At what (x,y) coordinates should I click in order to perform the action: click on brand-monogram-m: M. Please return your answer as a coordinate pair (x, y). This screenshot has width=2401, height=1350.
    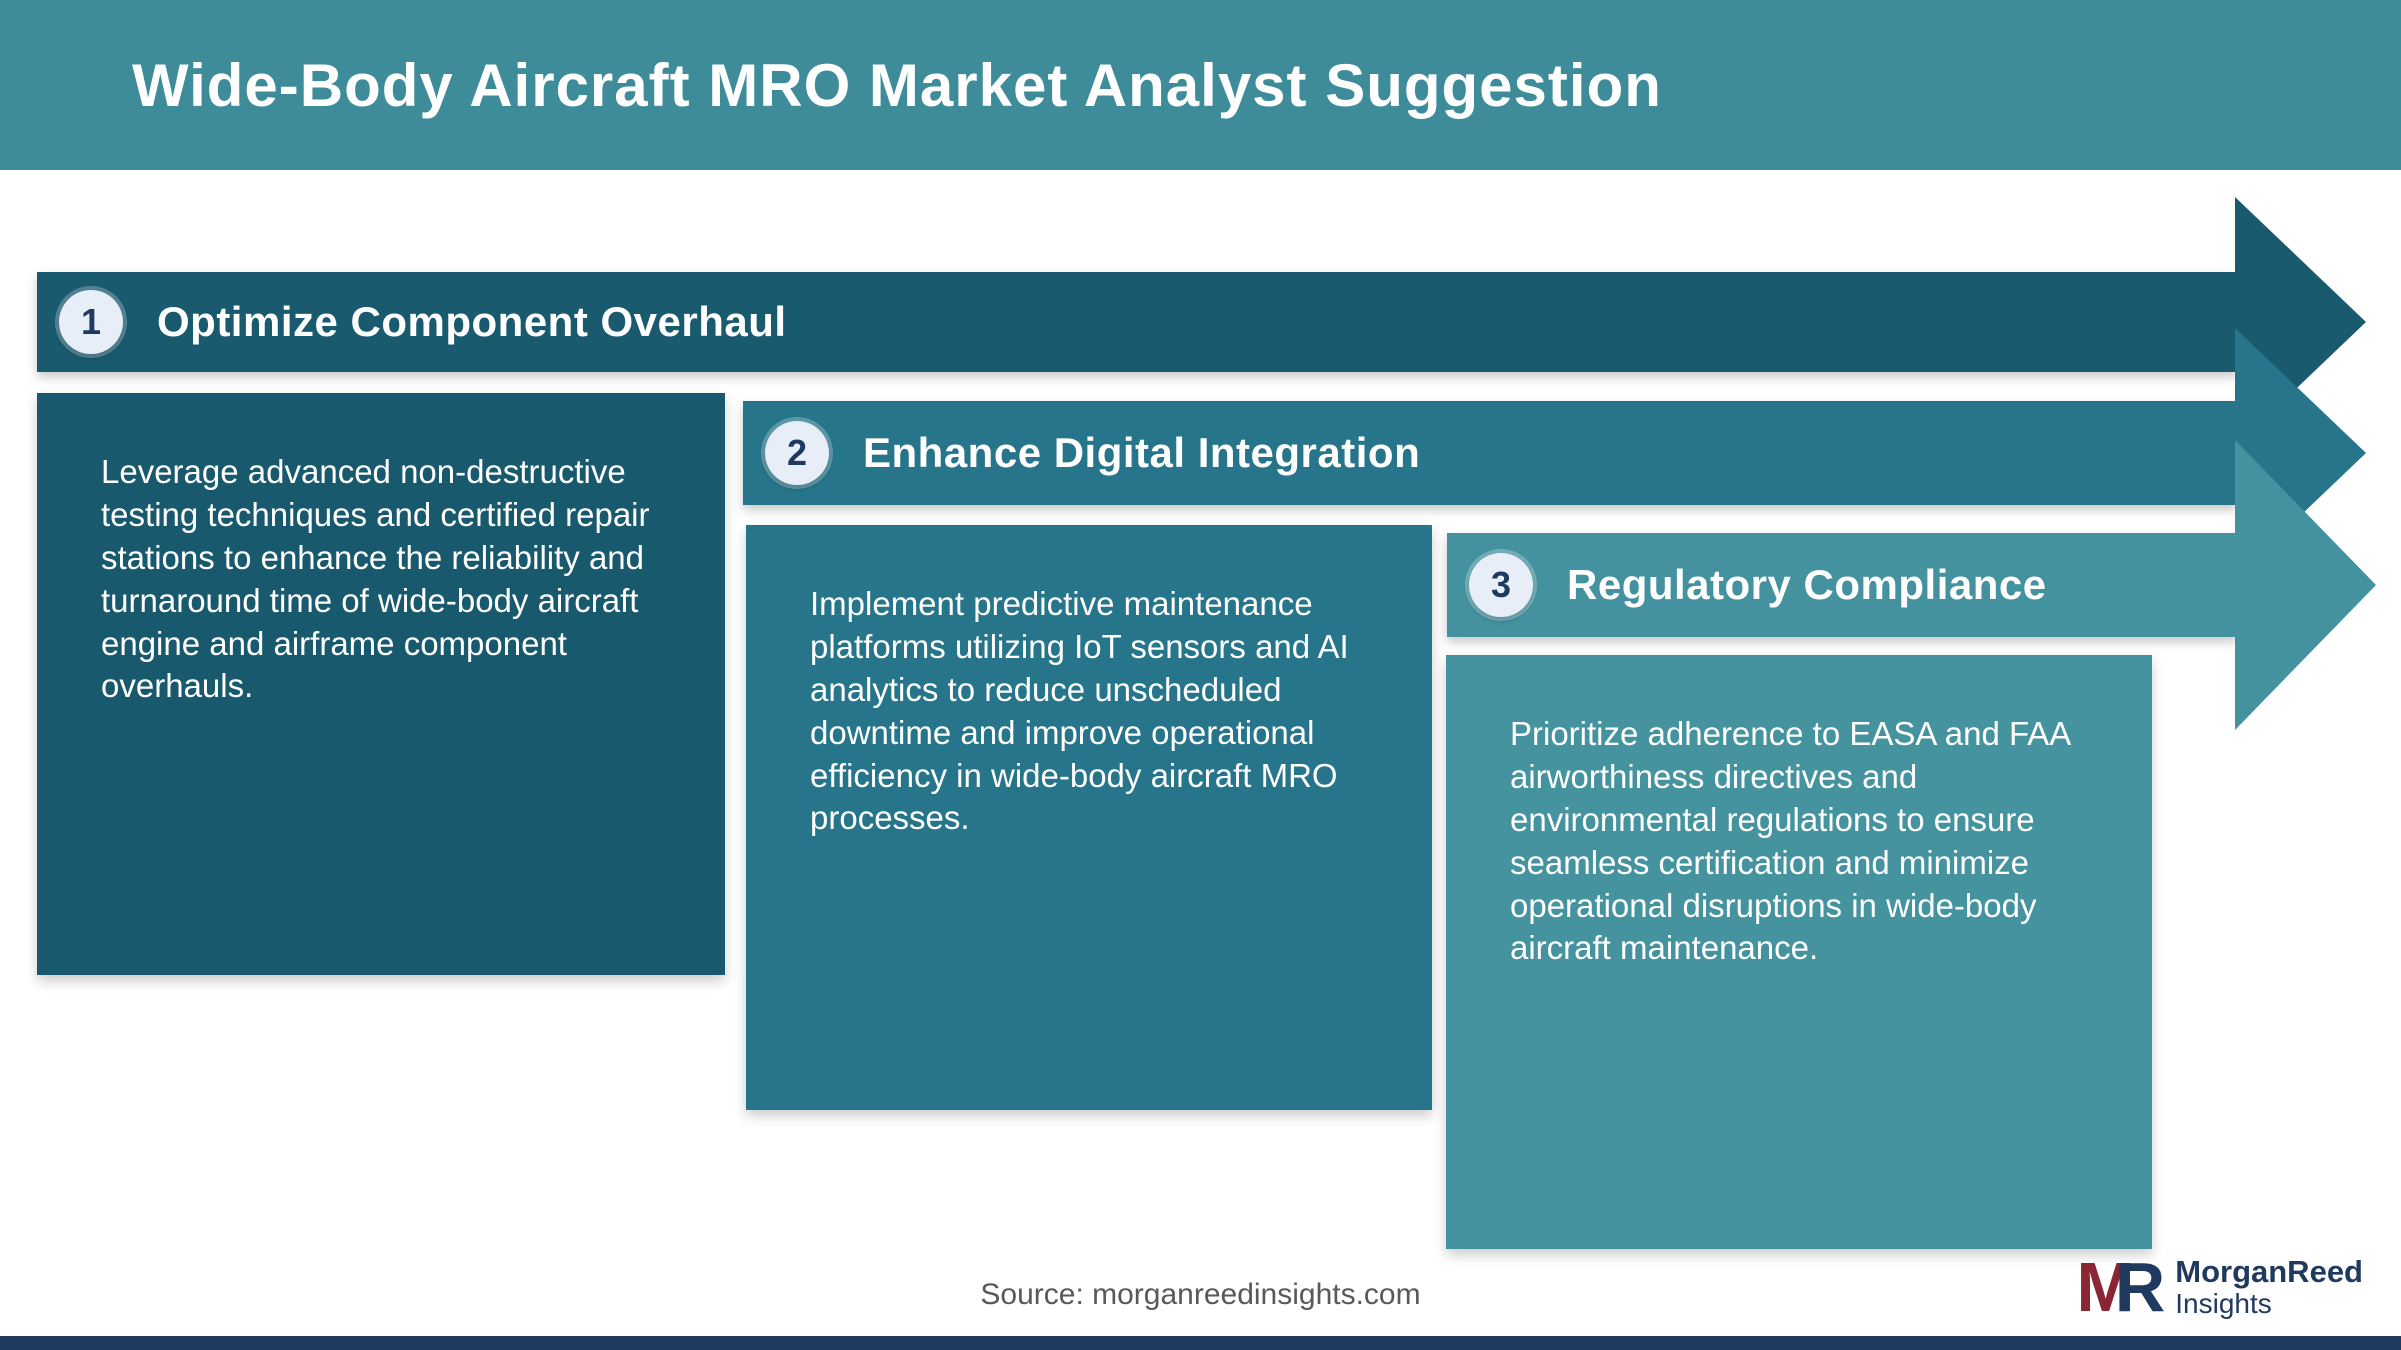
    Looking at the image, I should click on (2105, 1287).